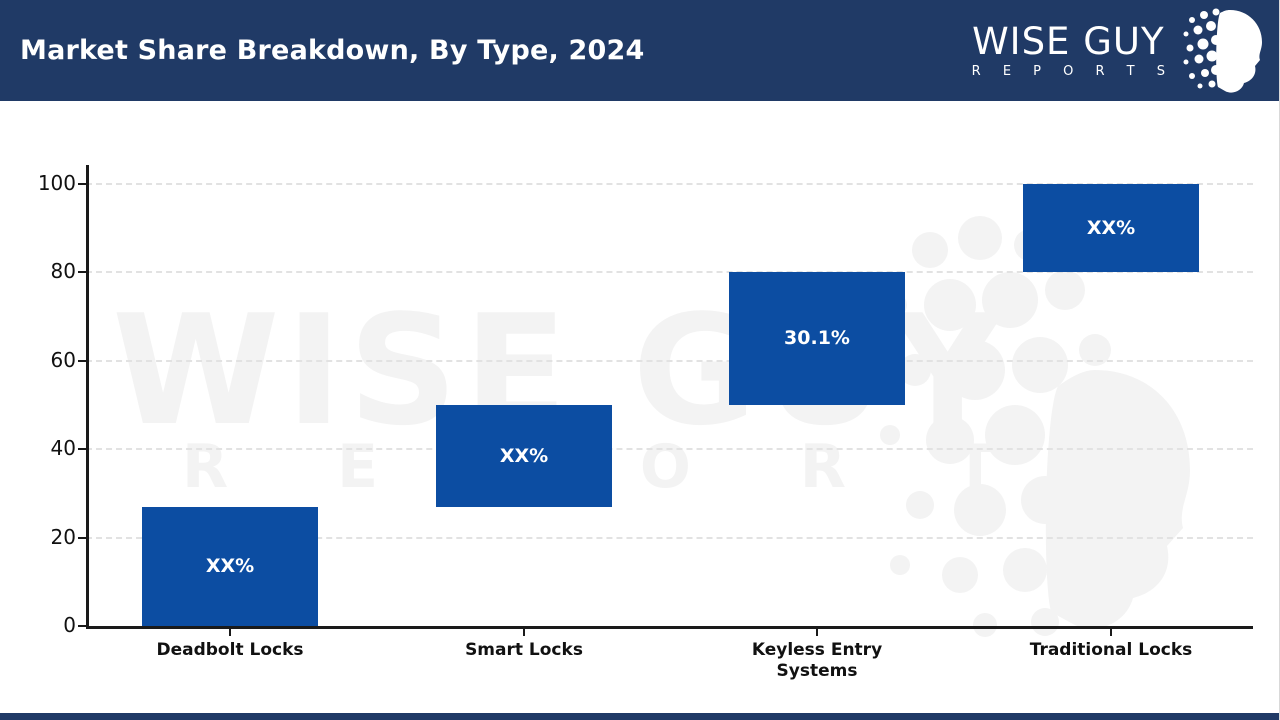  What do you see at coordinates (332, 50) in the screenshot?
I see `page-title: Market Share Breakdown, By Type, 2024` at bounding box center [332, 50].